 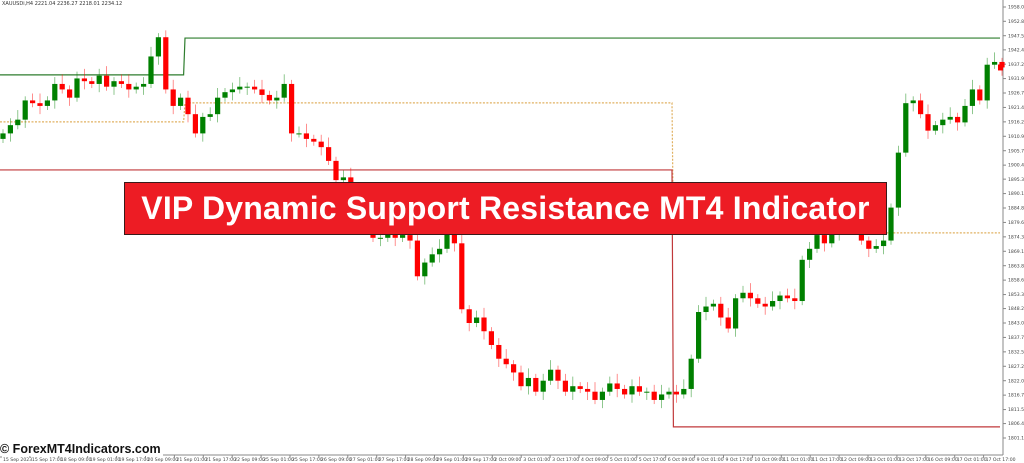 What do you see at coordinates (480, 460) in the screenshot?
I see `time-tick-label: 29 Sep 17:00` at bounding box center [480, 460].